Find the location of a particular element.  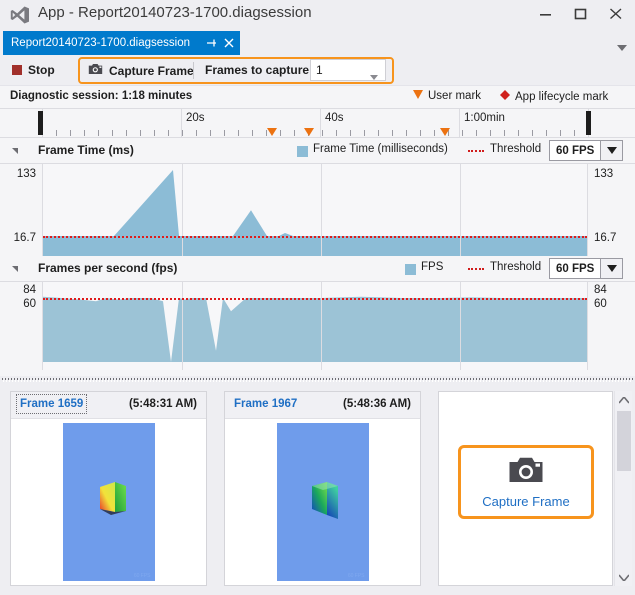

frame-card-timestamp: (5:48:36 AM) is located at coordinates (377, 404).